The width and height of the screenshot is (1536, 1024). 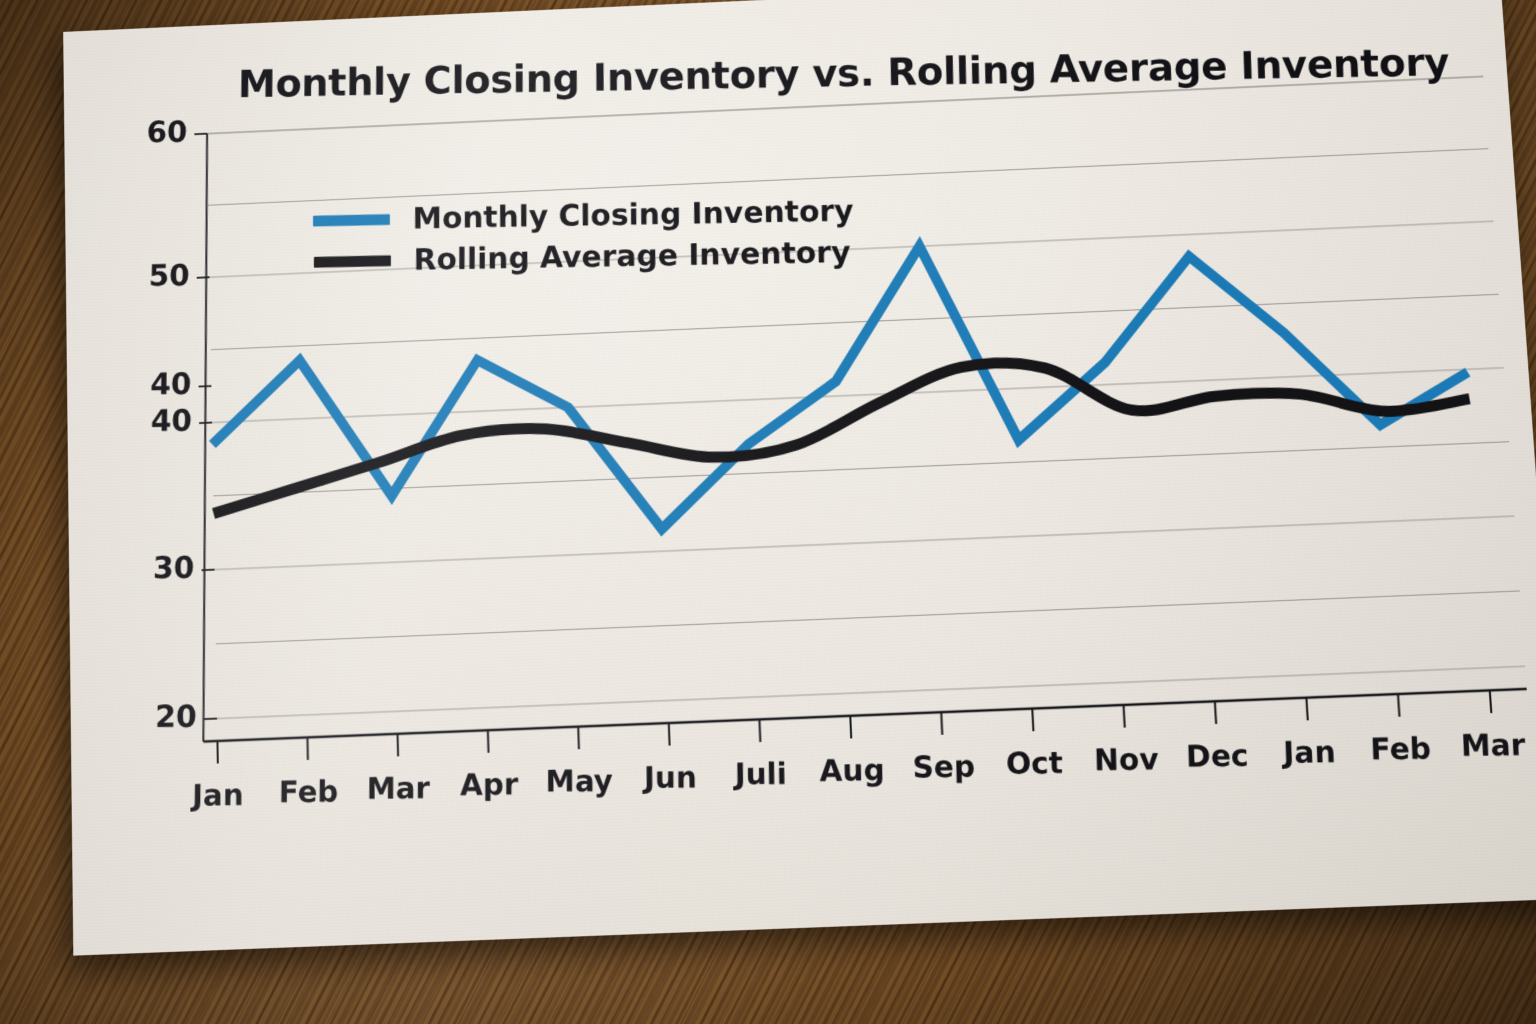 What do you see at coordinates (852, 770) in the screenshot?
I see `x-axis-tick-label: Aug` at bounding box center [852, 770].